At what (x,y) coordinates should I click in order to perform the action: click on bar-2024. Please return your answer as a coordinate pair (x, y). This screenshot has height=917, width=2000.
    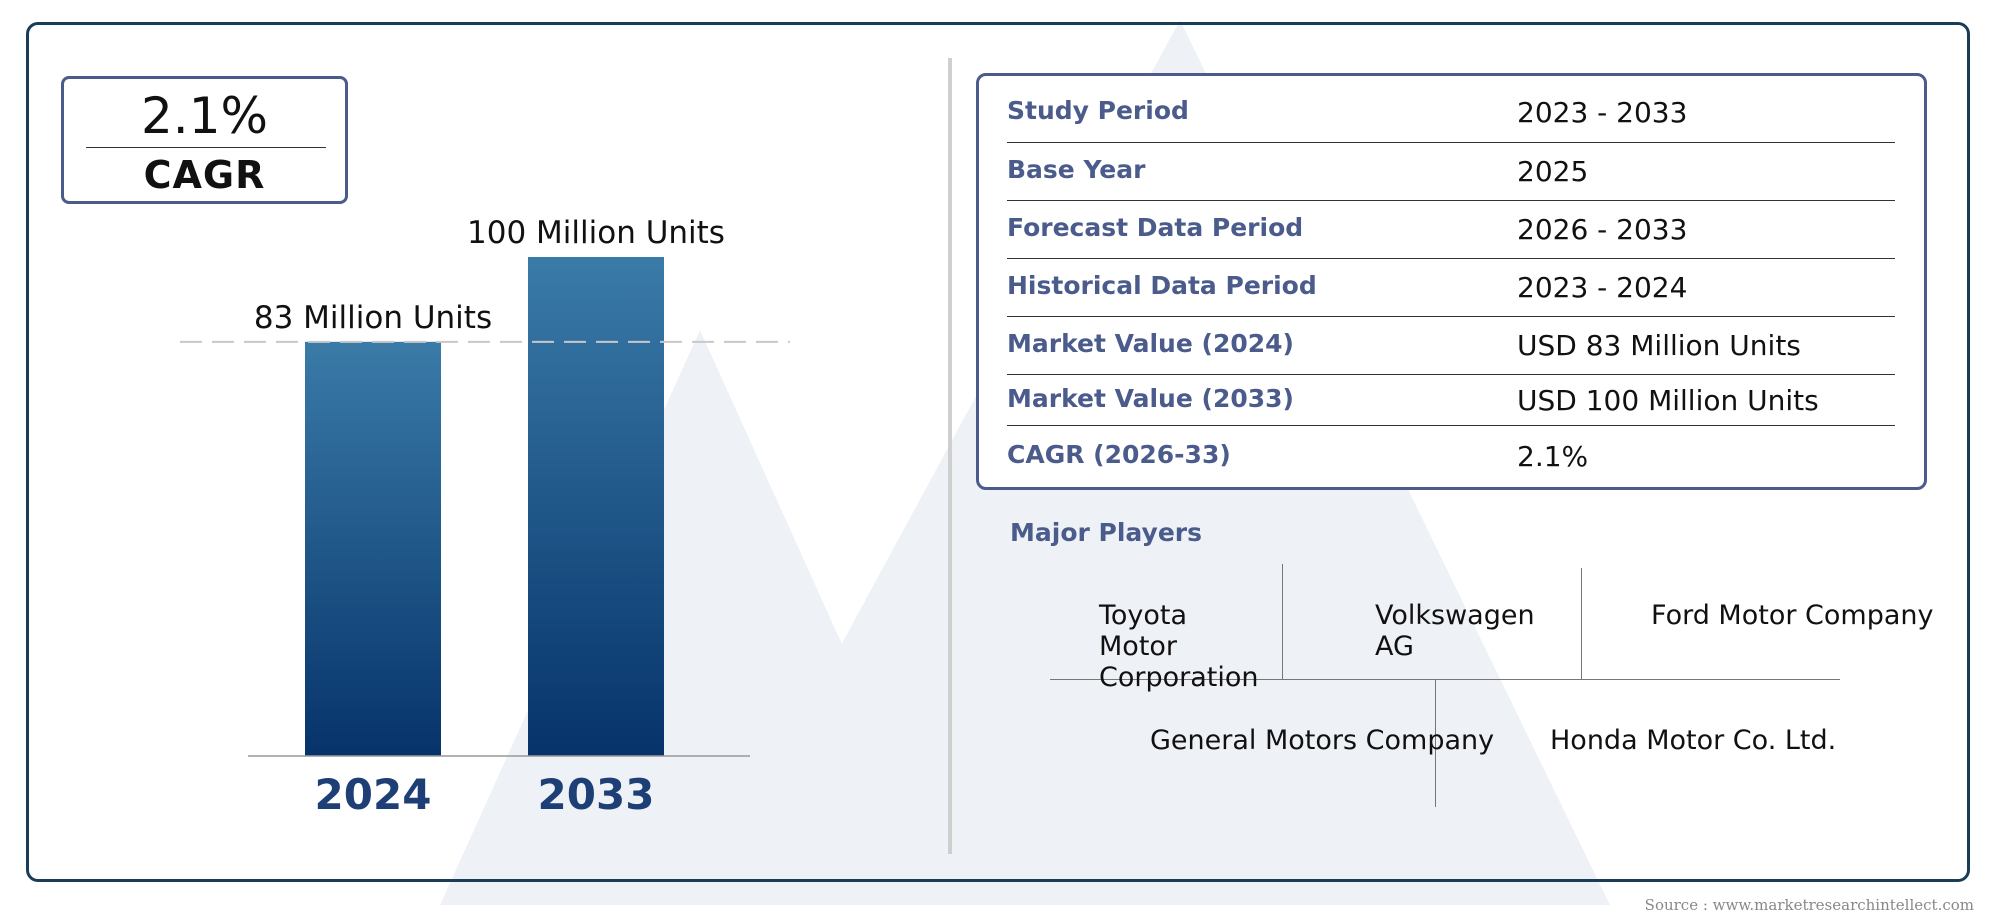
    Looking at the image, I should click on (373, 548).